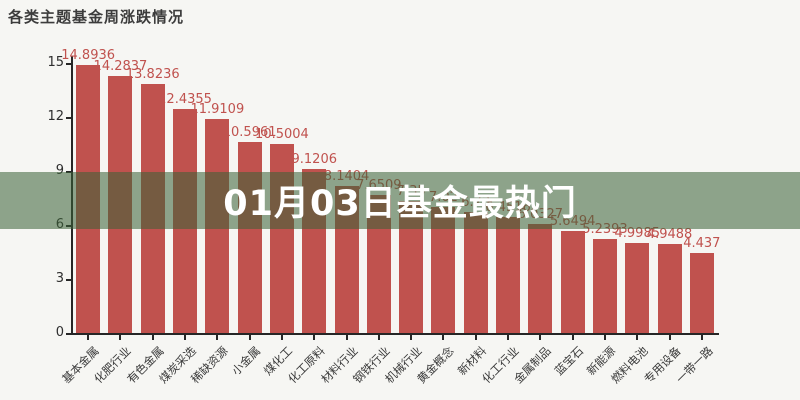 Image resolution: width=800 pixels, height=400 pixels. Describe the element at coordinates (59, 332) in the screenshot. I see `y-tick-label: 0` at that location.